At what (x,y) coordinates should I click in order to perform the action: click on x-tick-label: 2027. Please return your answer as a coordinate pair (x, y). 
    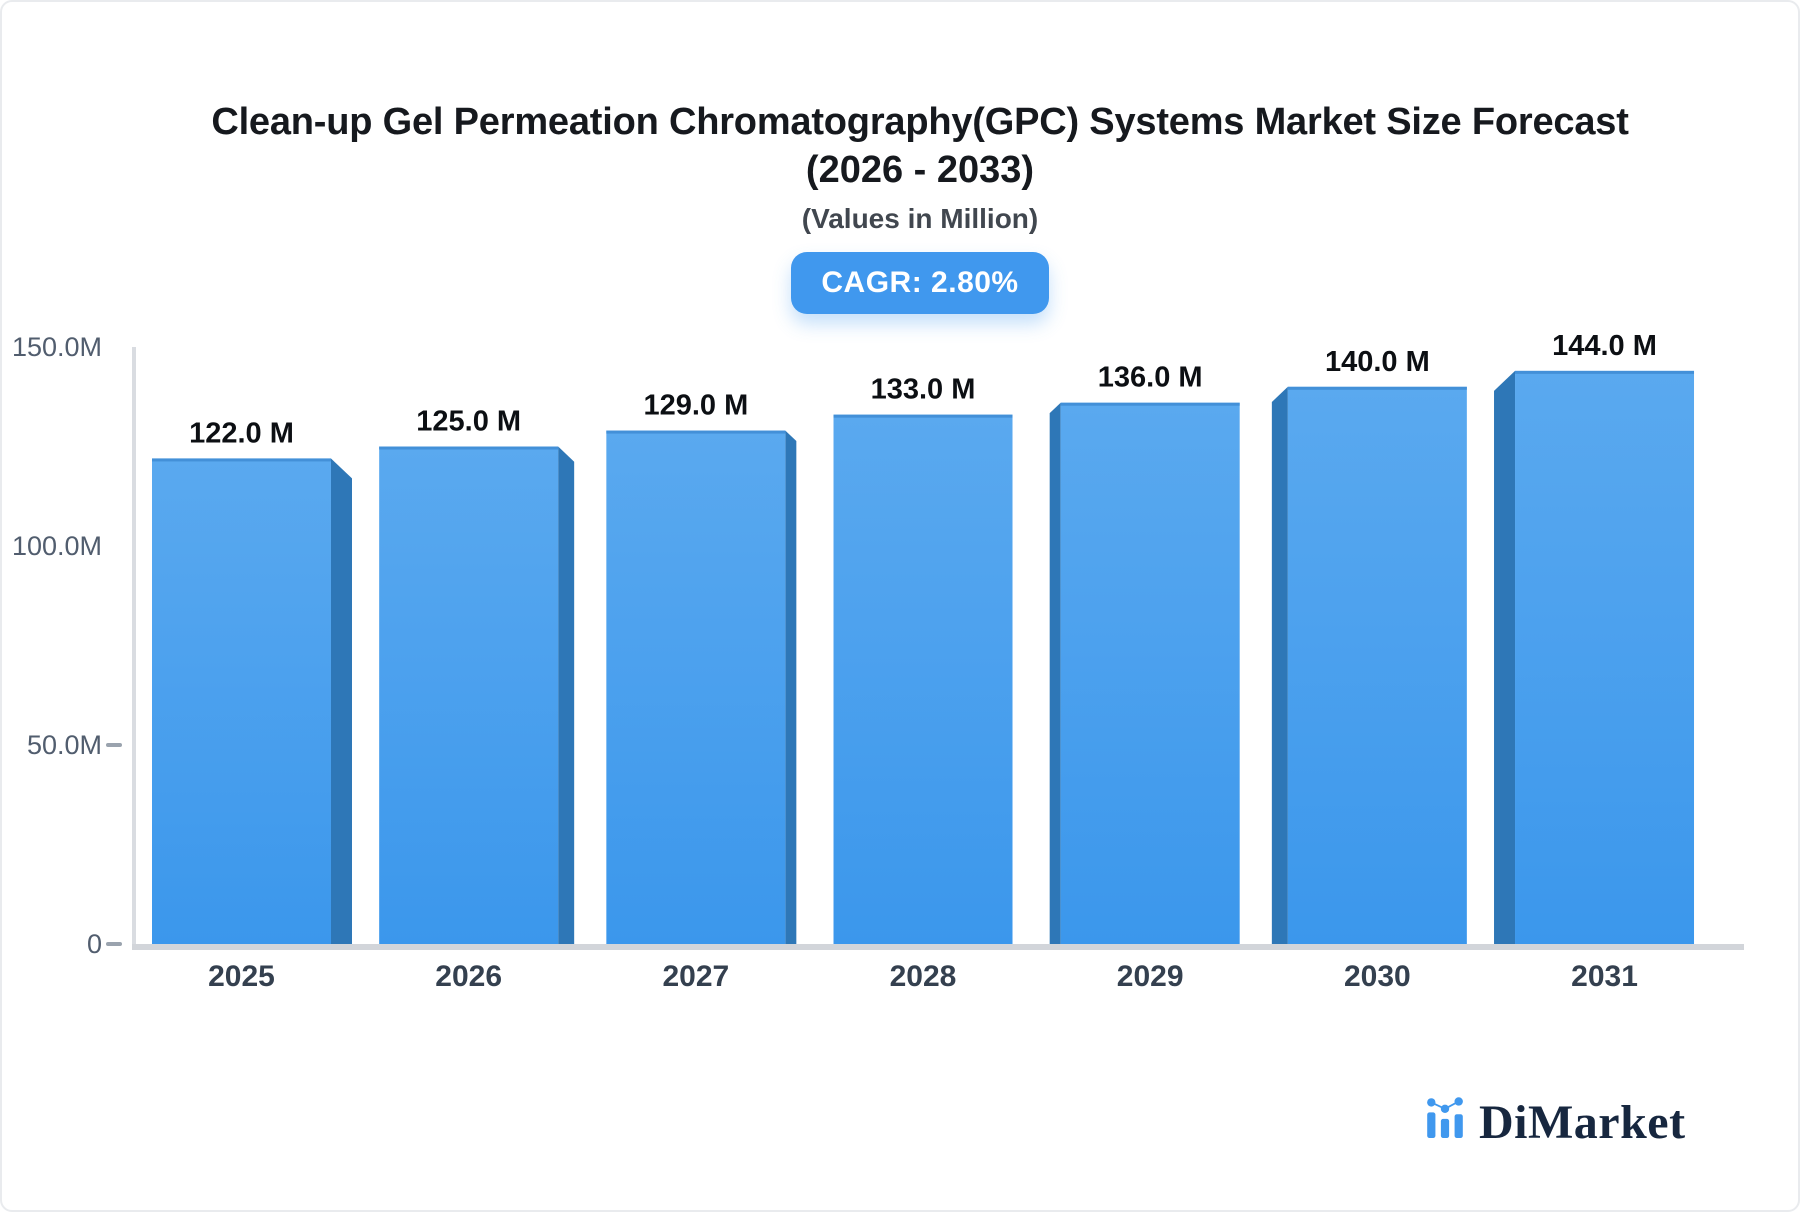
    Looking at the image, I should click on (695, 976).